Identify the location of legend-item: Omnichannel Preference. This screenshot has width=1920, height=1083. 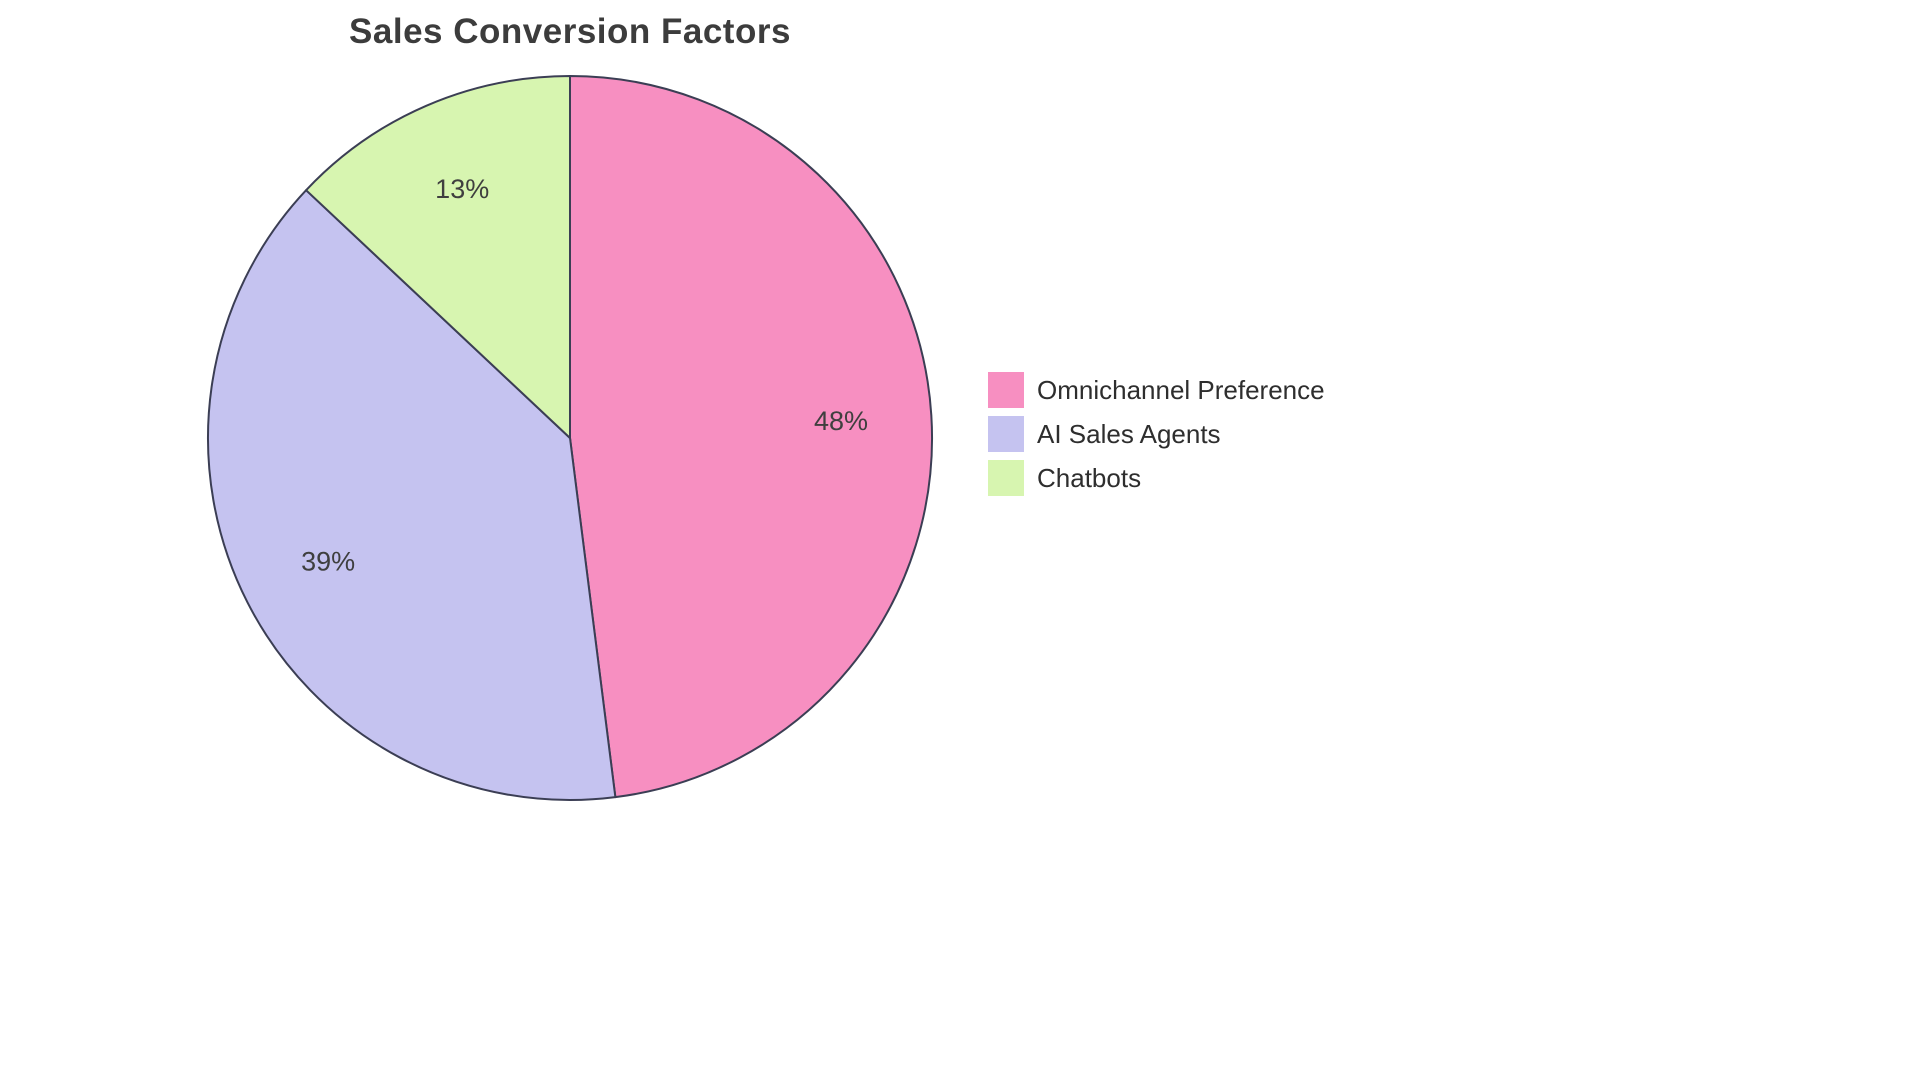
(1156, 390).